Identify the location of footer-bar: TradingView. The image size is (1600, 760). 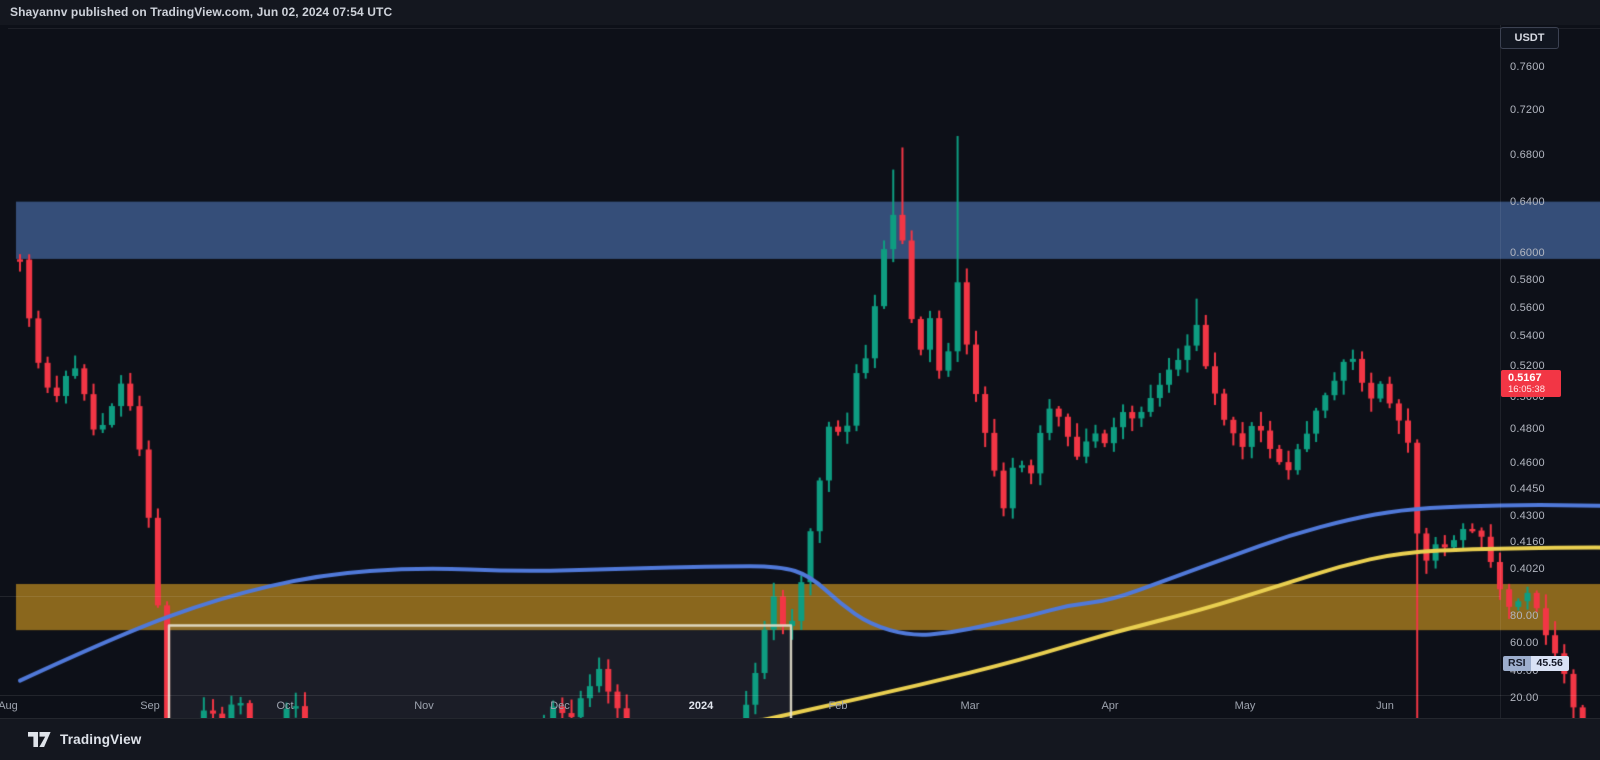
(800, 739).